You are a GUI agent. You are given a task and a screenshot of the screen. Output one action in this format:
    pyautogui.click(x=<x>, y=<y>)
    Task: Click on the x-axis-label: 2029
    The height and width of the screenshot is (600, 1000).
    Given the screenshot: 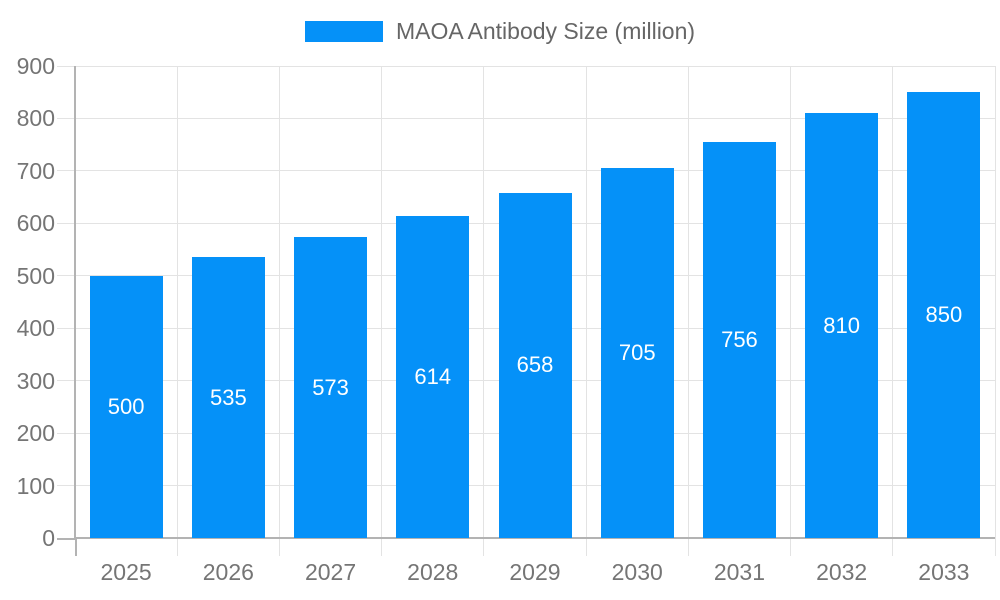 What is the action you would take?
    pyautogui.click(x=535, y=572)
    